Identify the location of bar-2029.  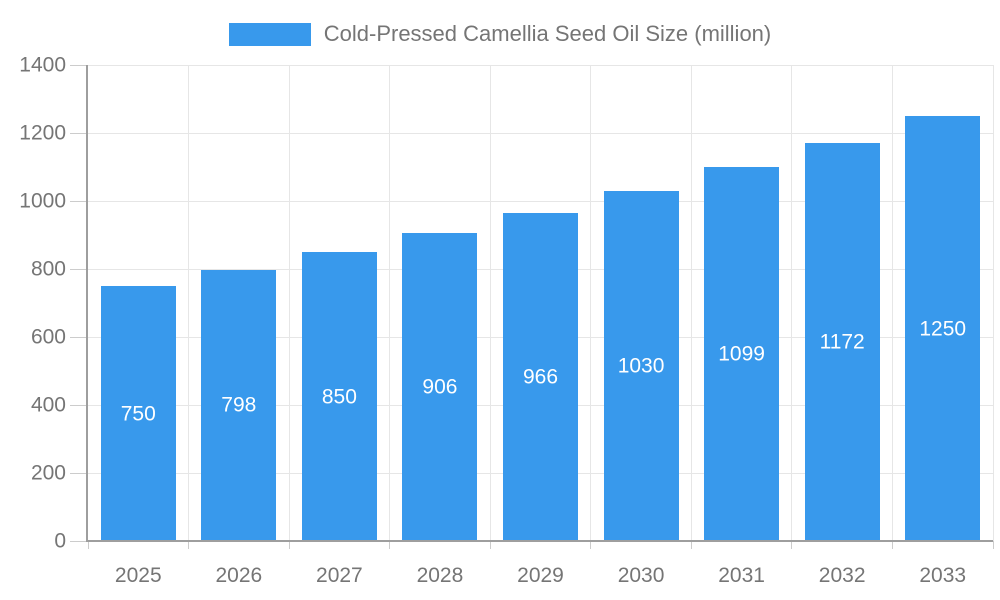
(540, 376).